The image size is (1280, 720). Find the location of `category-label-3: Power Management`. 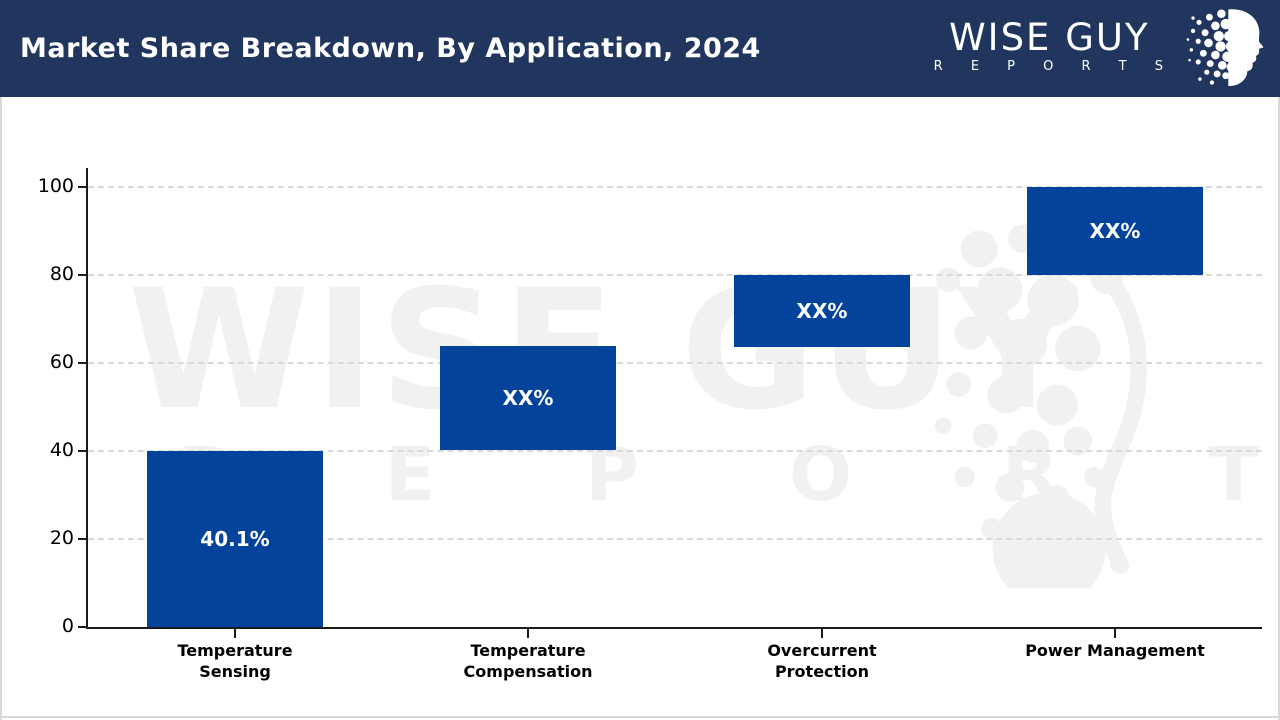

category-label-3: Power Management is located at coordinates (1115, 650).